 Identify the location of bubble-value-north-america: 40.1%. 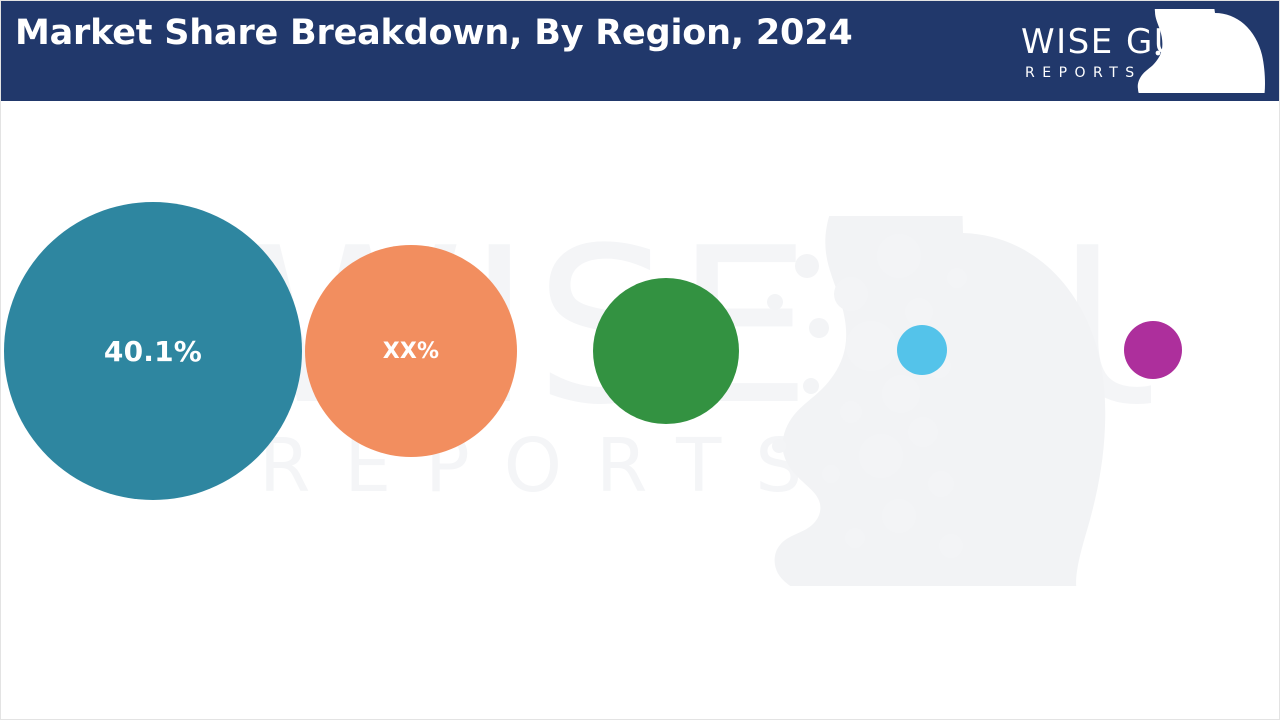
(153, 351).